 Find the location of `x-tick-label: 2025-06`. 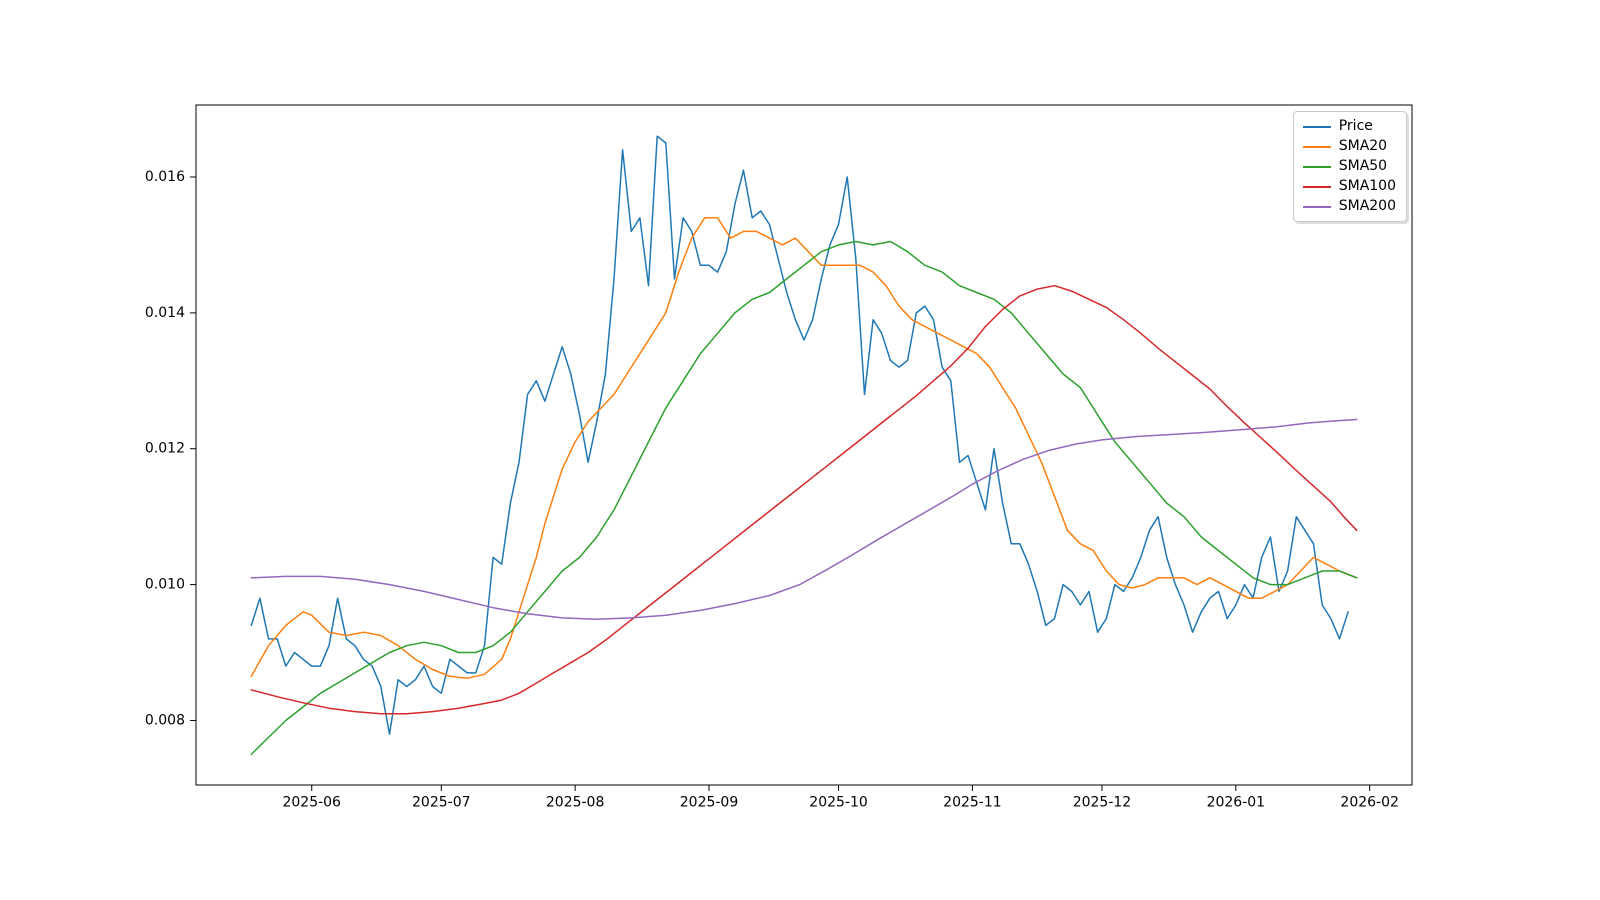

x-tick-label: 2025-06 is located at coordinates (311, 803).